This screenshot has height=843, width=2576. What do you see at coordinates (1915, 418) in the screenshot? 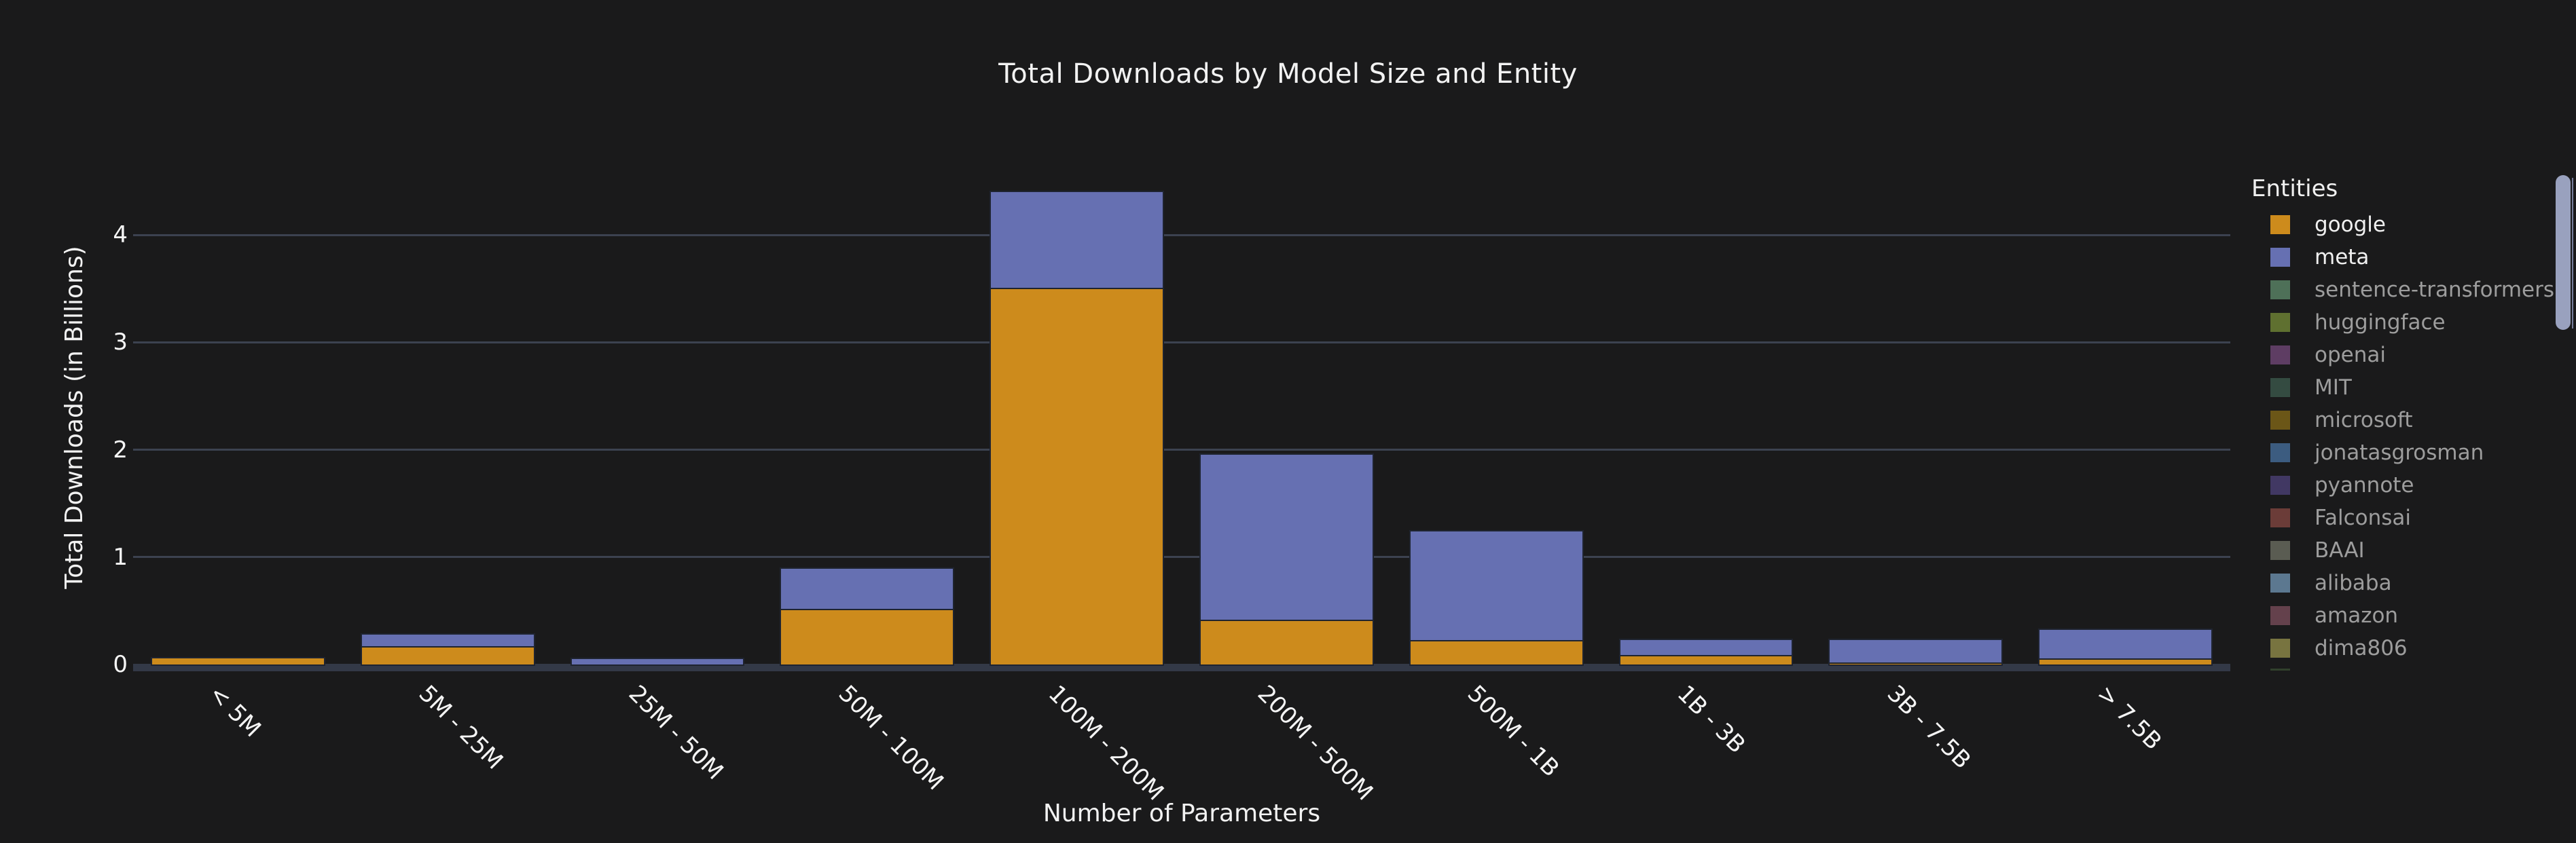
I see `bar-3B - 7.5B` at bounding box center [1915, 418].